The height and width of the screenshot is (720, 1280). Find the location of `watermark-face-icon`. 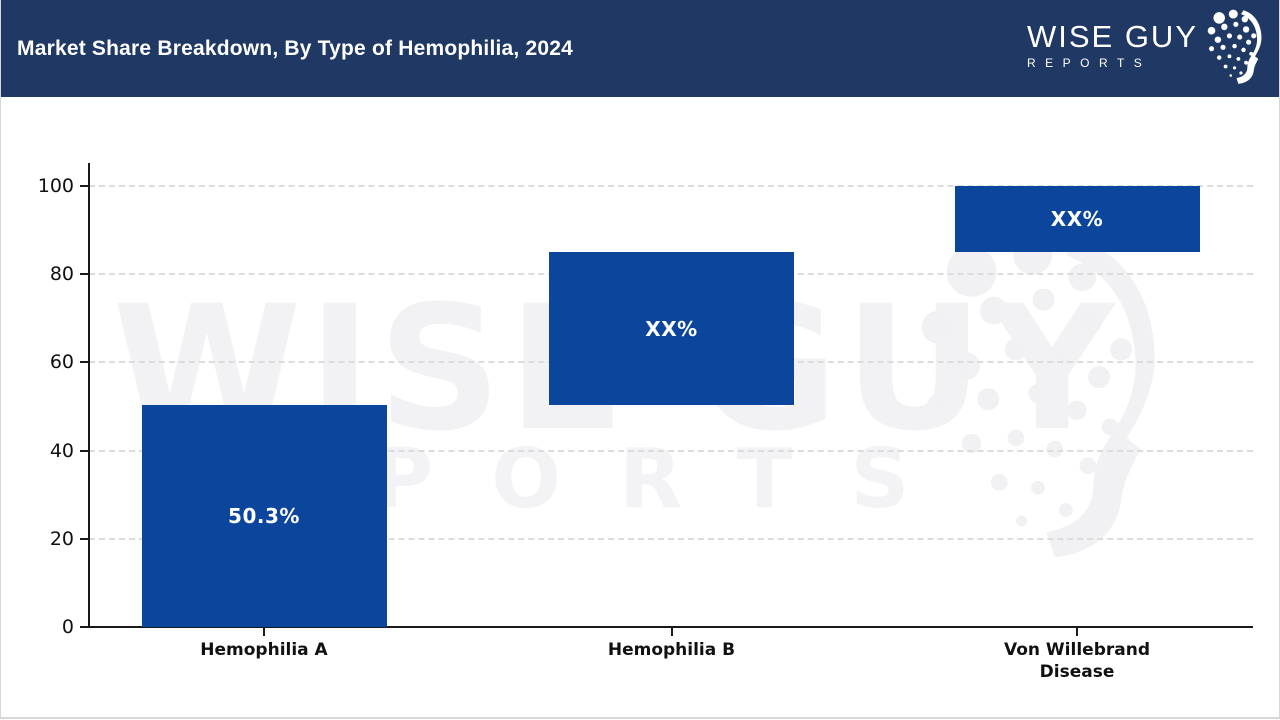

watermark-face-icon is located at coordinates (1038, 396).